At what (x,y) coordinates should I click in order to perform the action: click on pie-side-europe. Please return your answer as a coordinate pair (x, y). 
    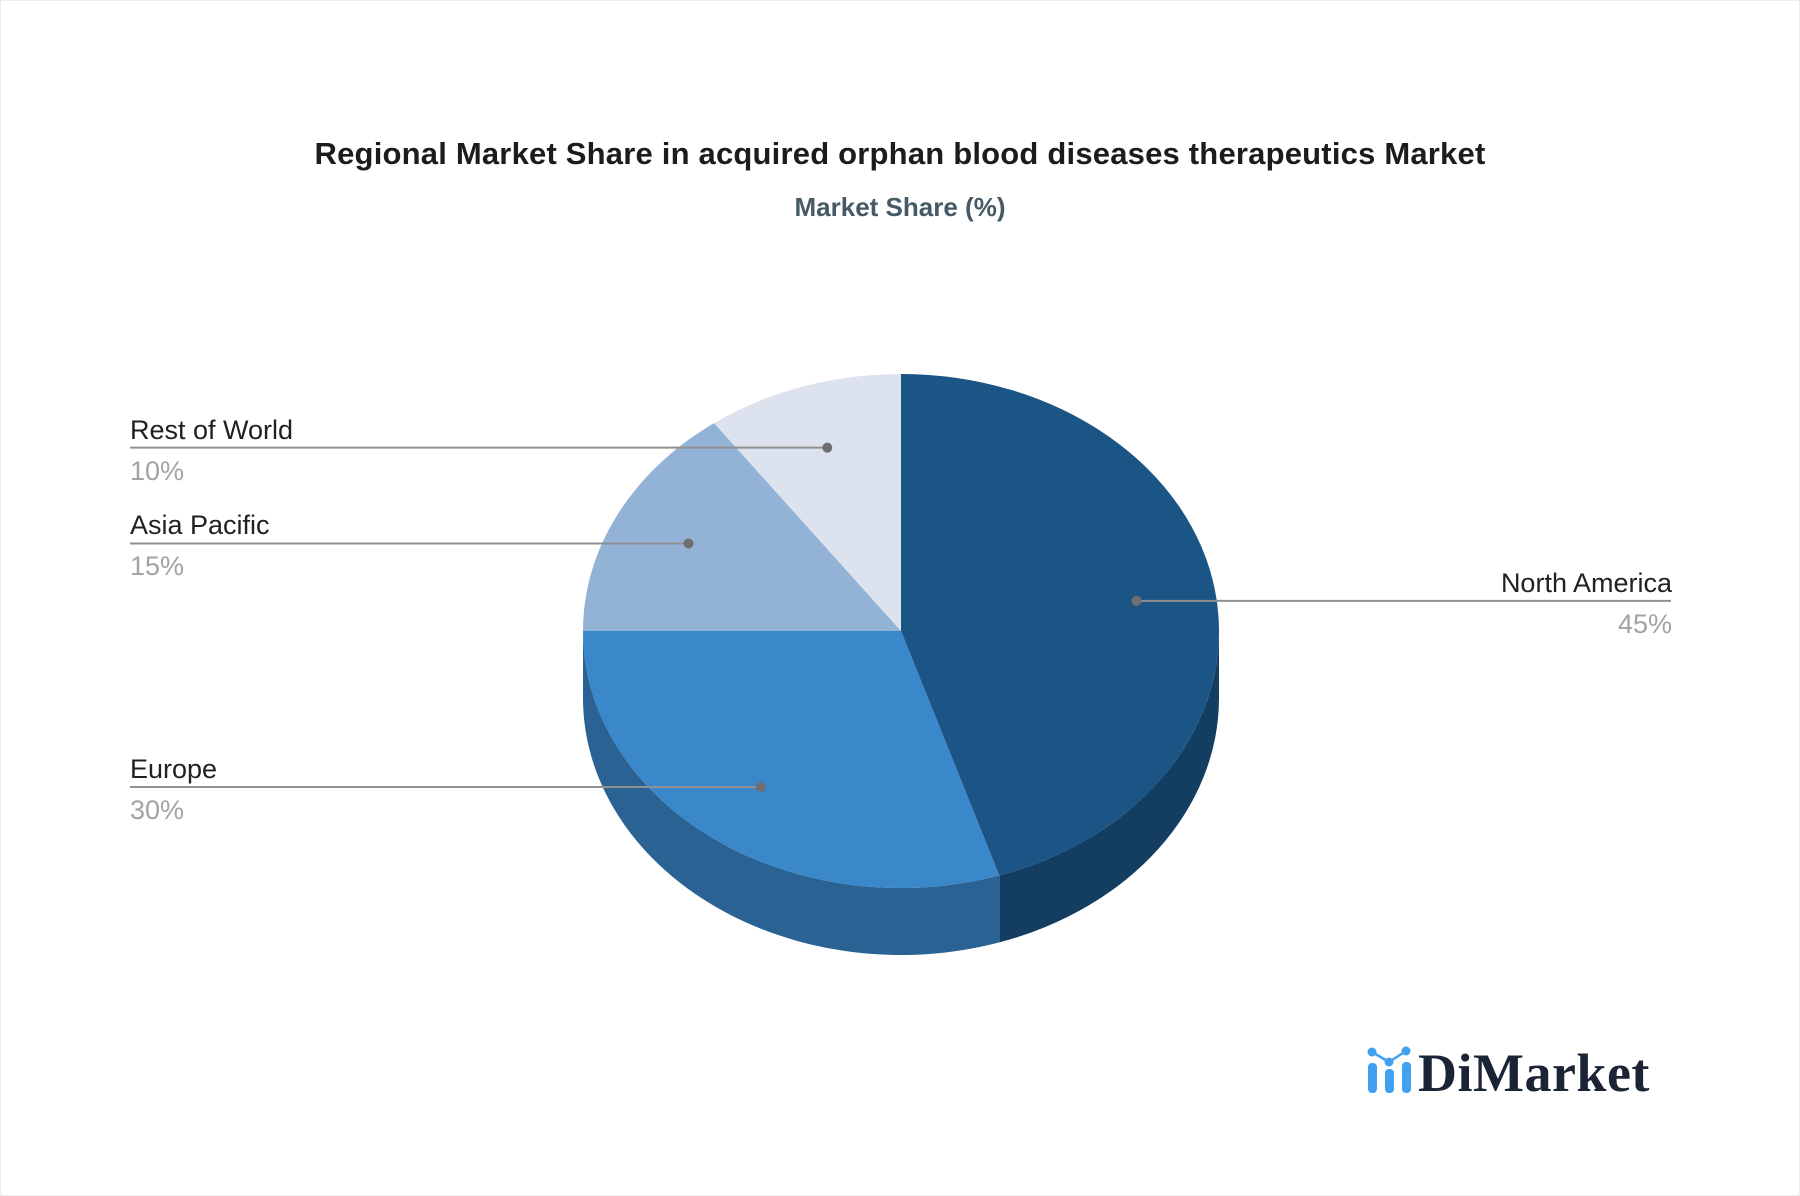
    Looking at the image, I should click on (791, 793).